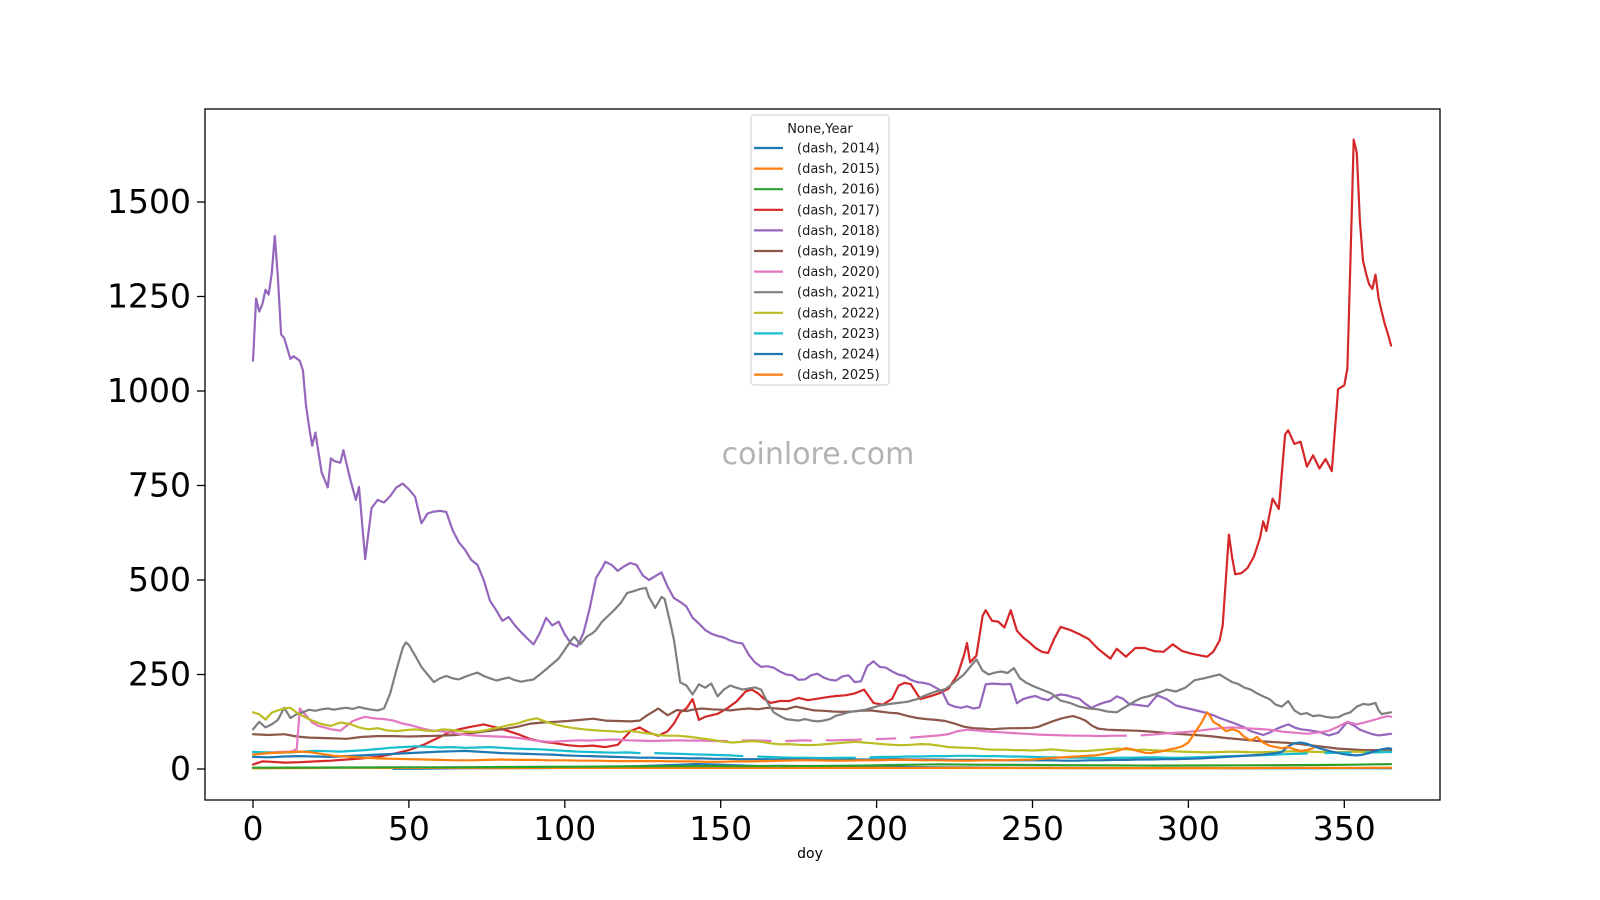  I want to click on legend-entry-2020: (dash, 2020), so click(817, 272).